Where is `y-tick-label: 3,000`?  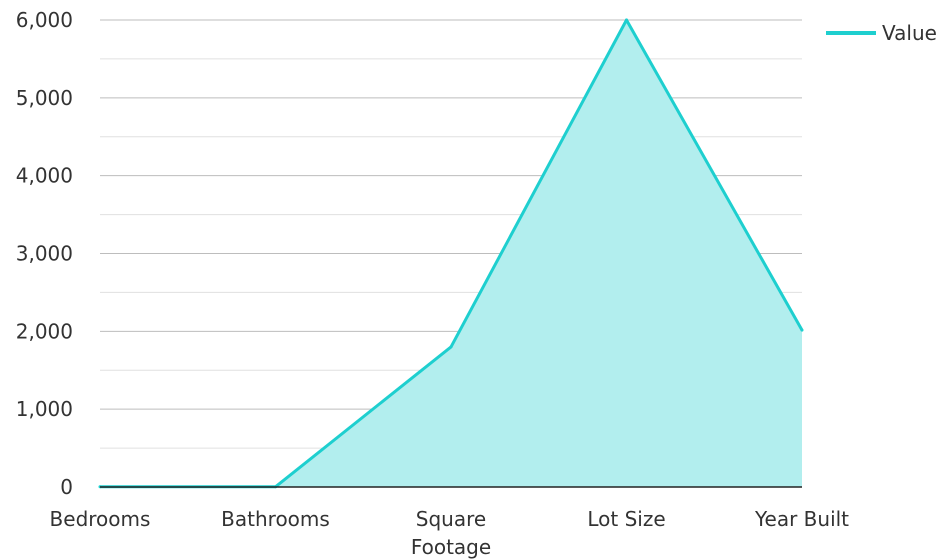
y-tick-label: 3,000 is located at coordinates (44, 254).